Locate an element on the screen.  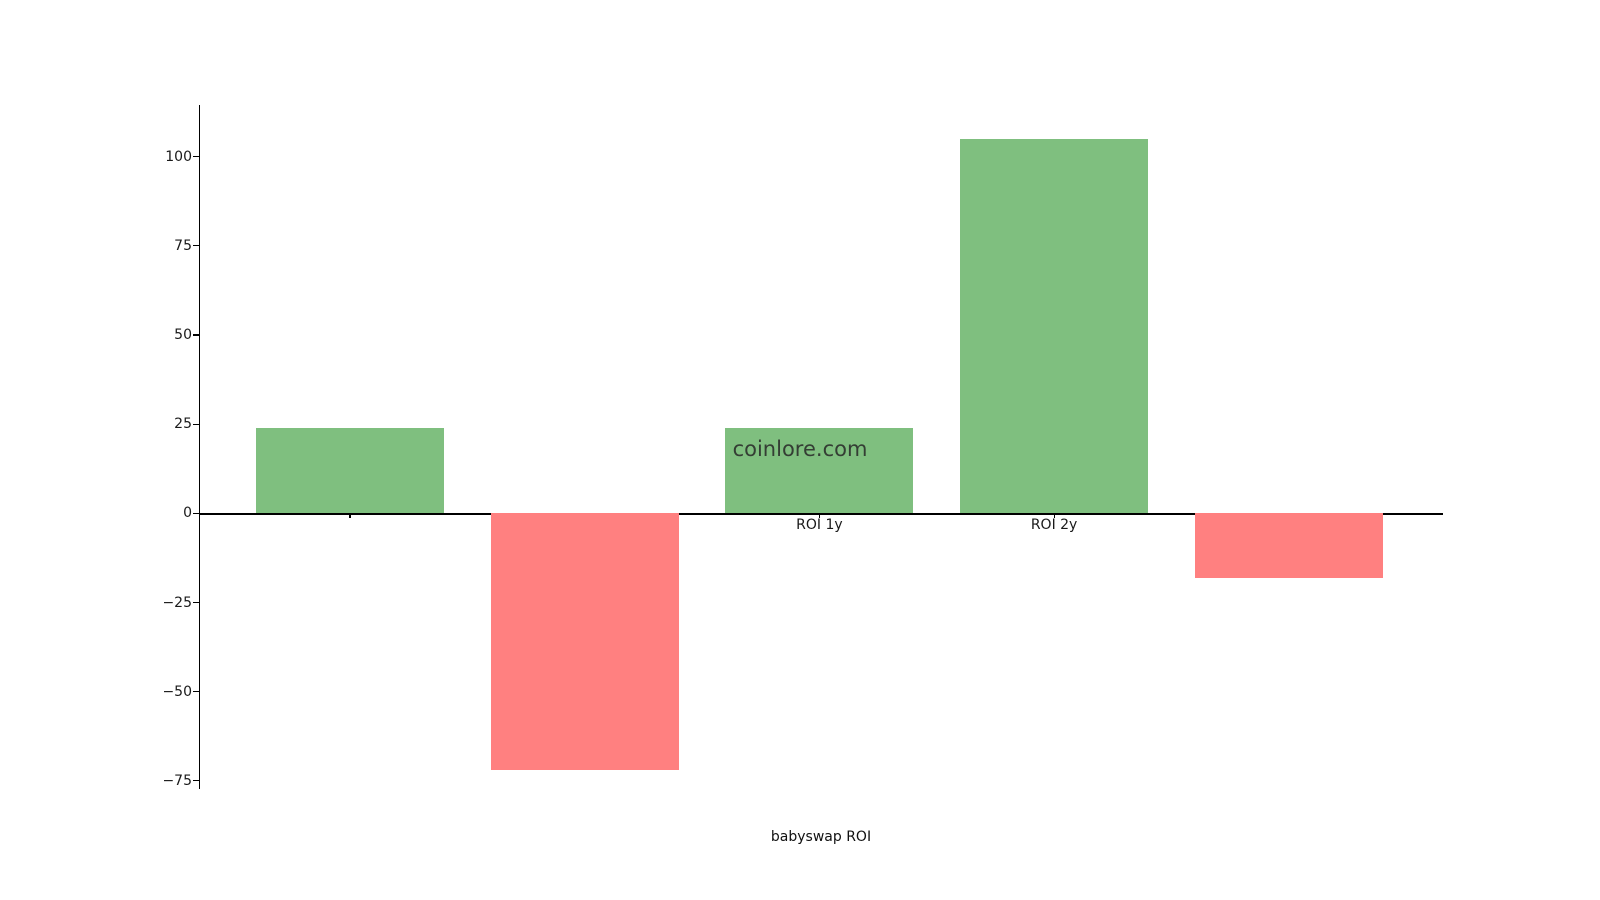
bar-roi-2y is located at coordinates (1054, 326).